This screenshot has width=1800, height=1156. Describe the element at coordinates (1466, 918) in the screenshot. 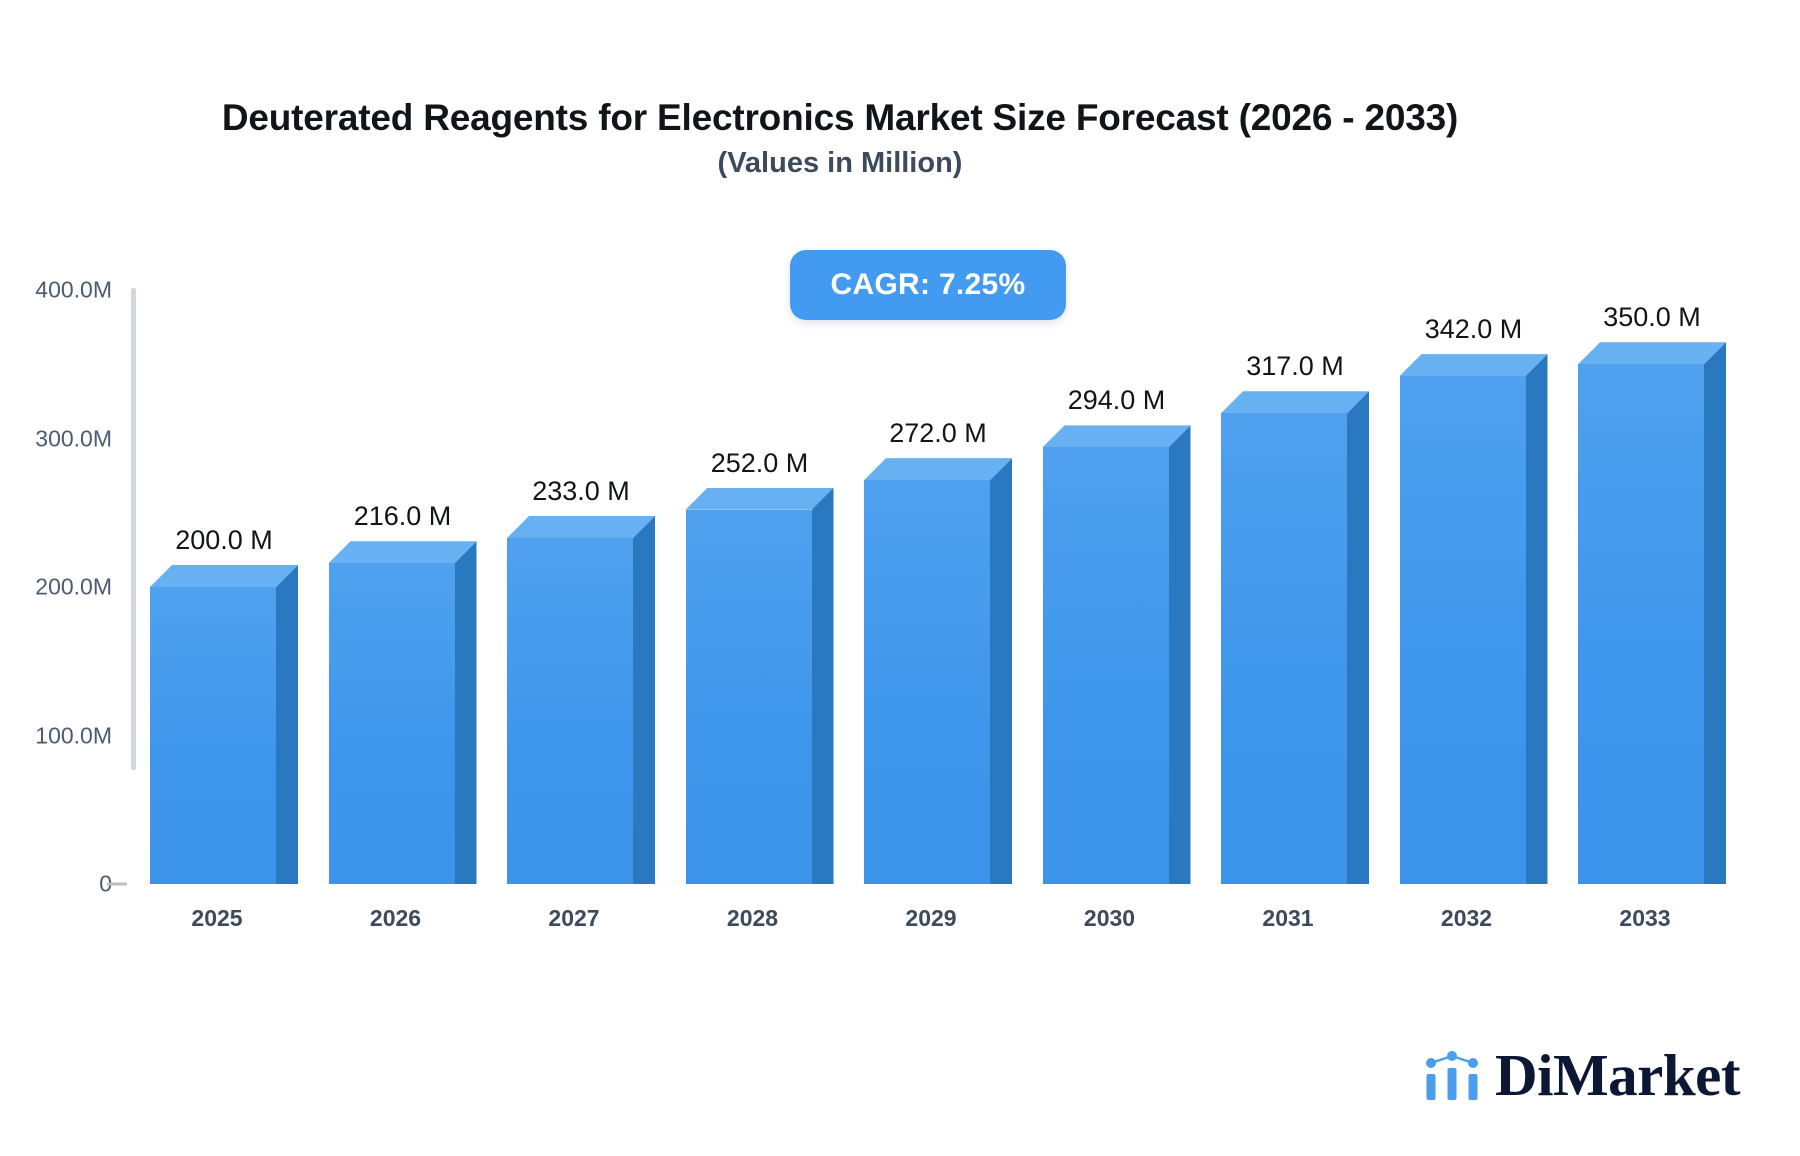

I see `x-axis-label: 2032` at that location.